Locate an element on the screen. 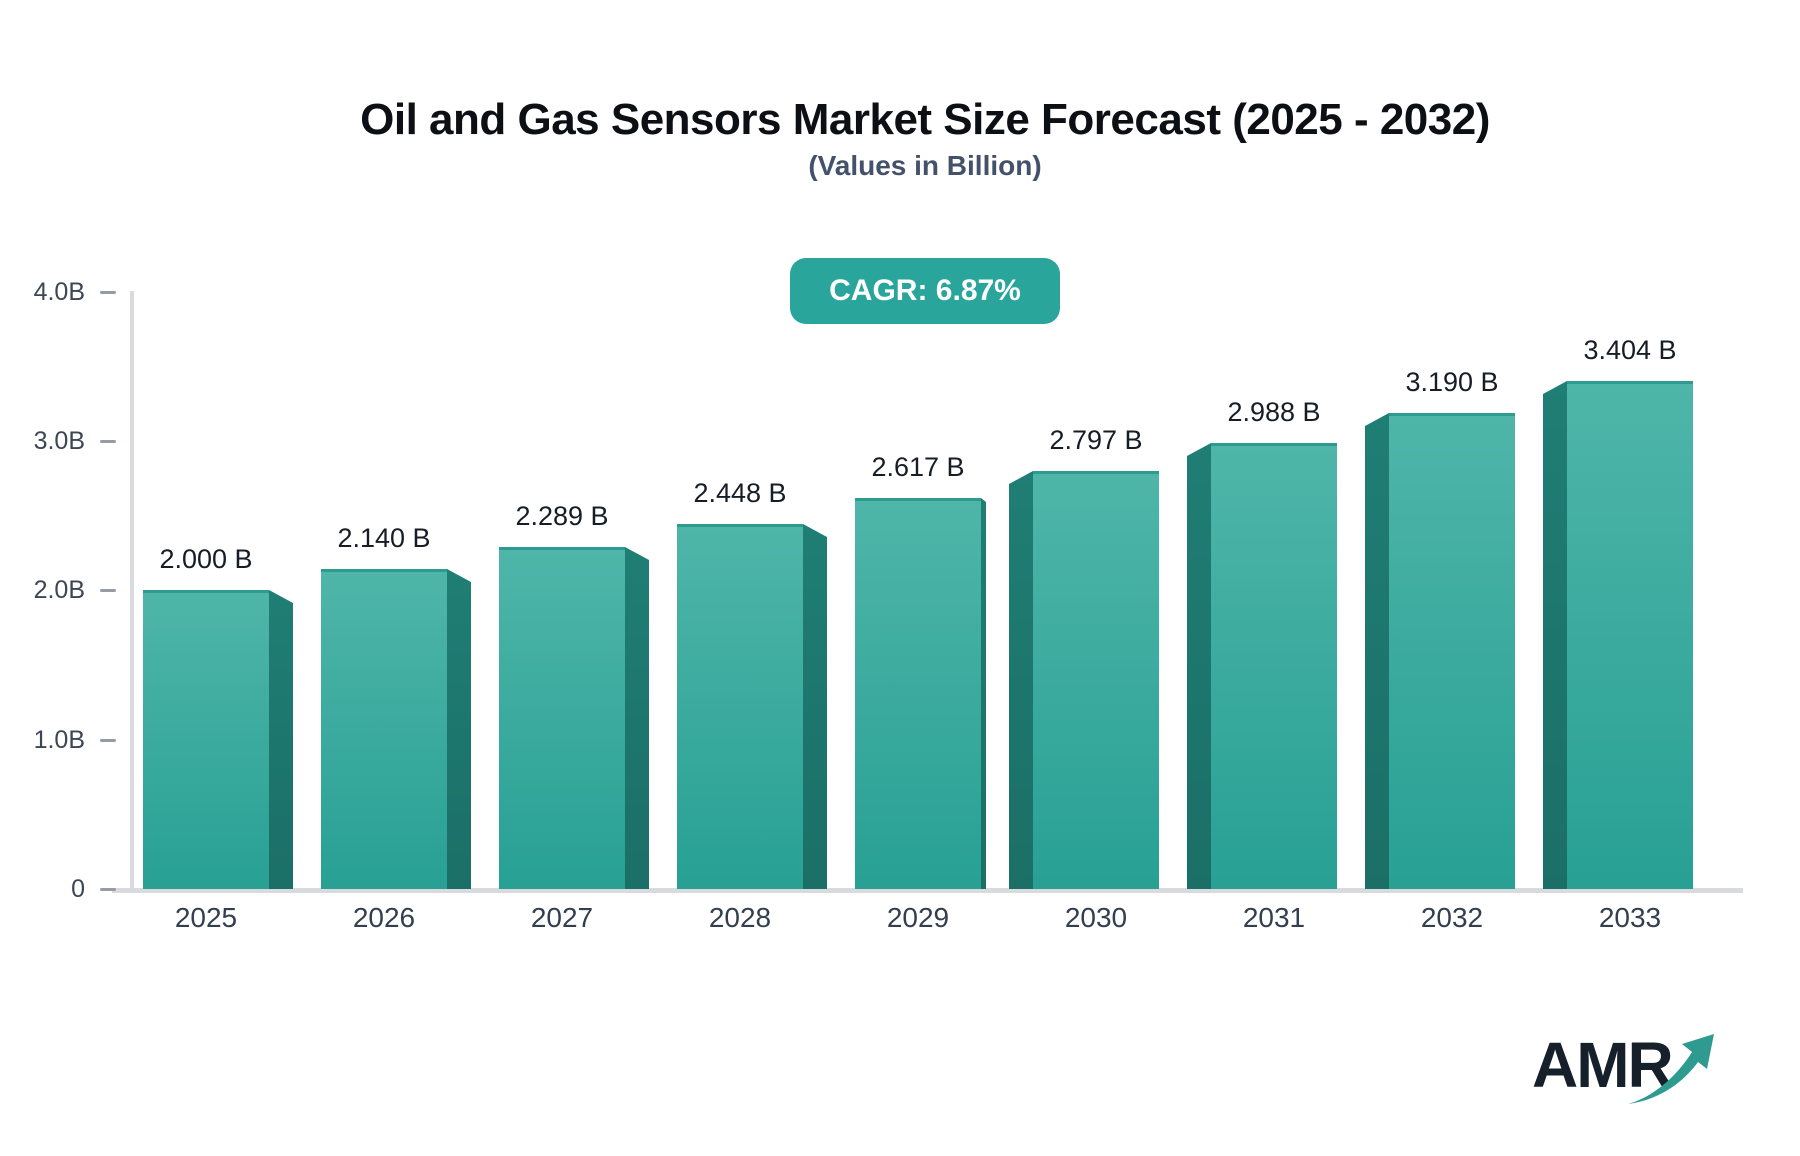  x-category-label: 2029 is located at coordinates (918, 917).